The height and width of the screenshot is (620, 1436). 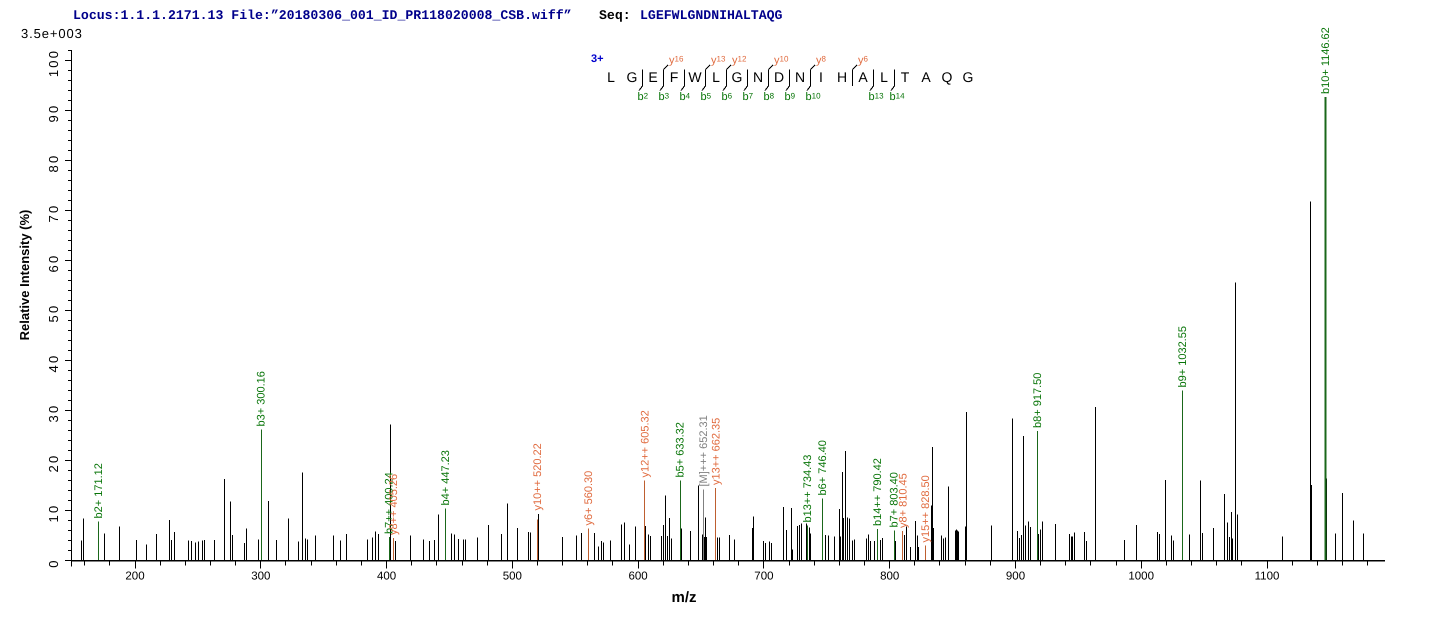 What do you see at coordinates (704, 450) in the screenshot?
I see `svg-text: [M]+++ 652.31` at bounding box center [704, 450].